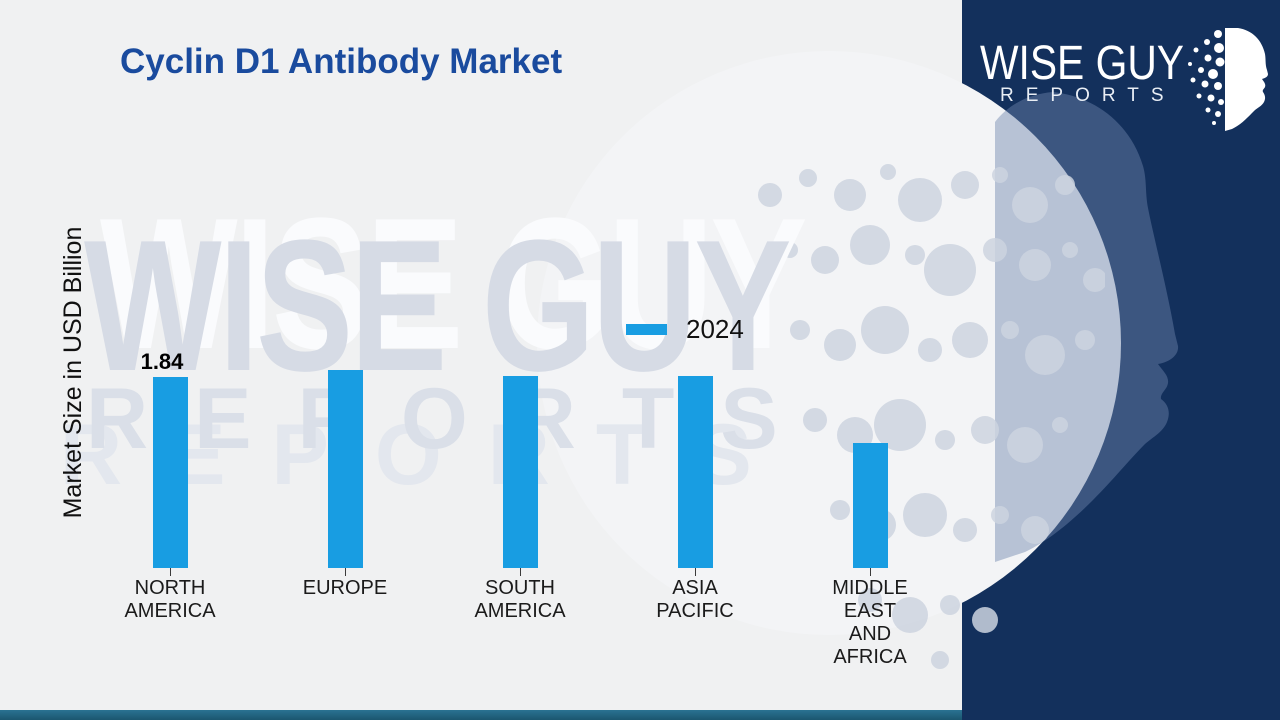 This screenshot has height=720, width=1280. I want to click on bar-europe, so click(345, 469).